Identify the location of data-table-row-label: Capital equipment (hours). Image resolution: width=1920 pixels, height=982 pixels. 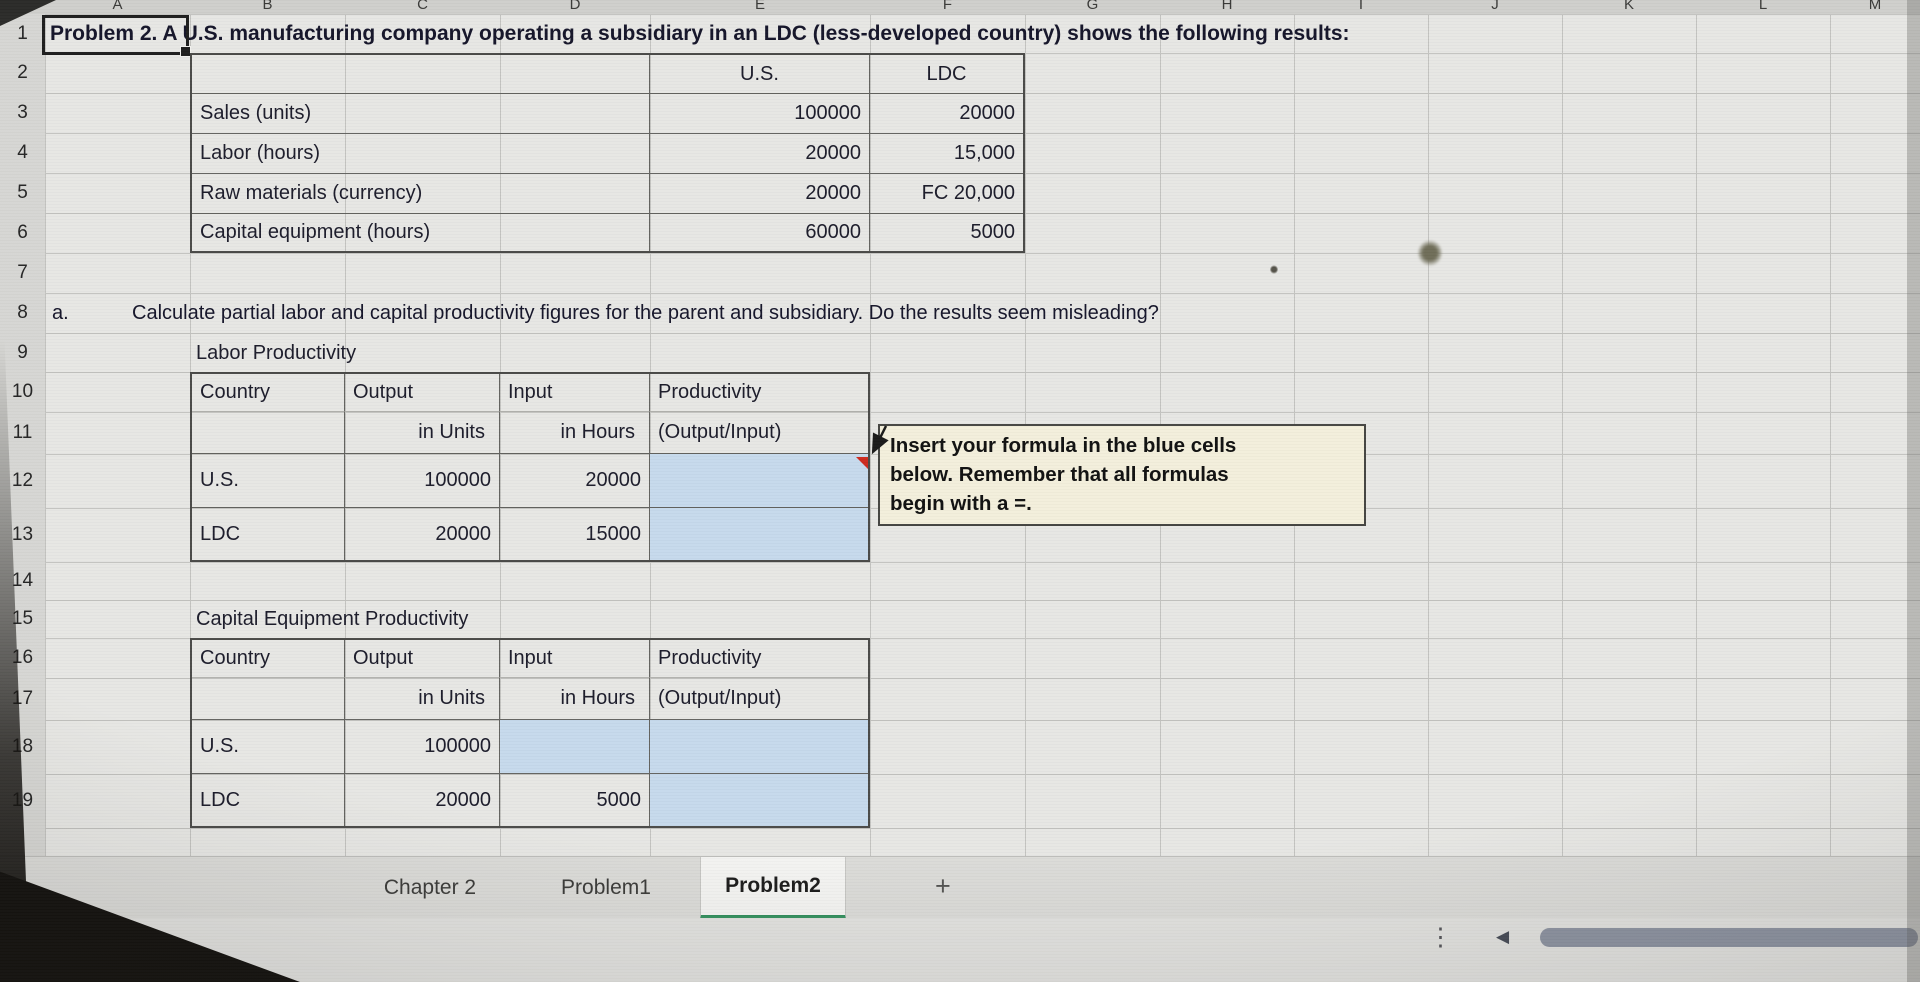
(421, 232).